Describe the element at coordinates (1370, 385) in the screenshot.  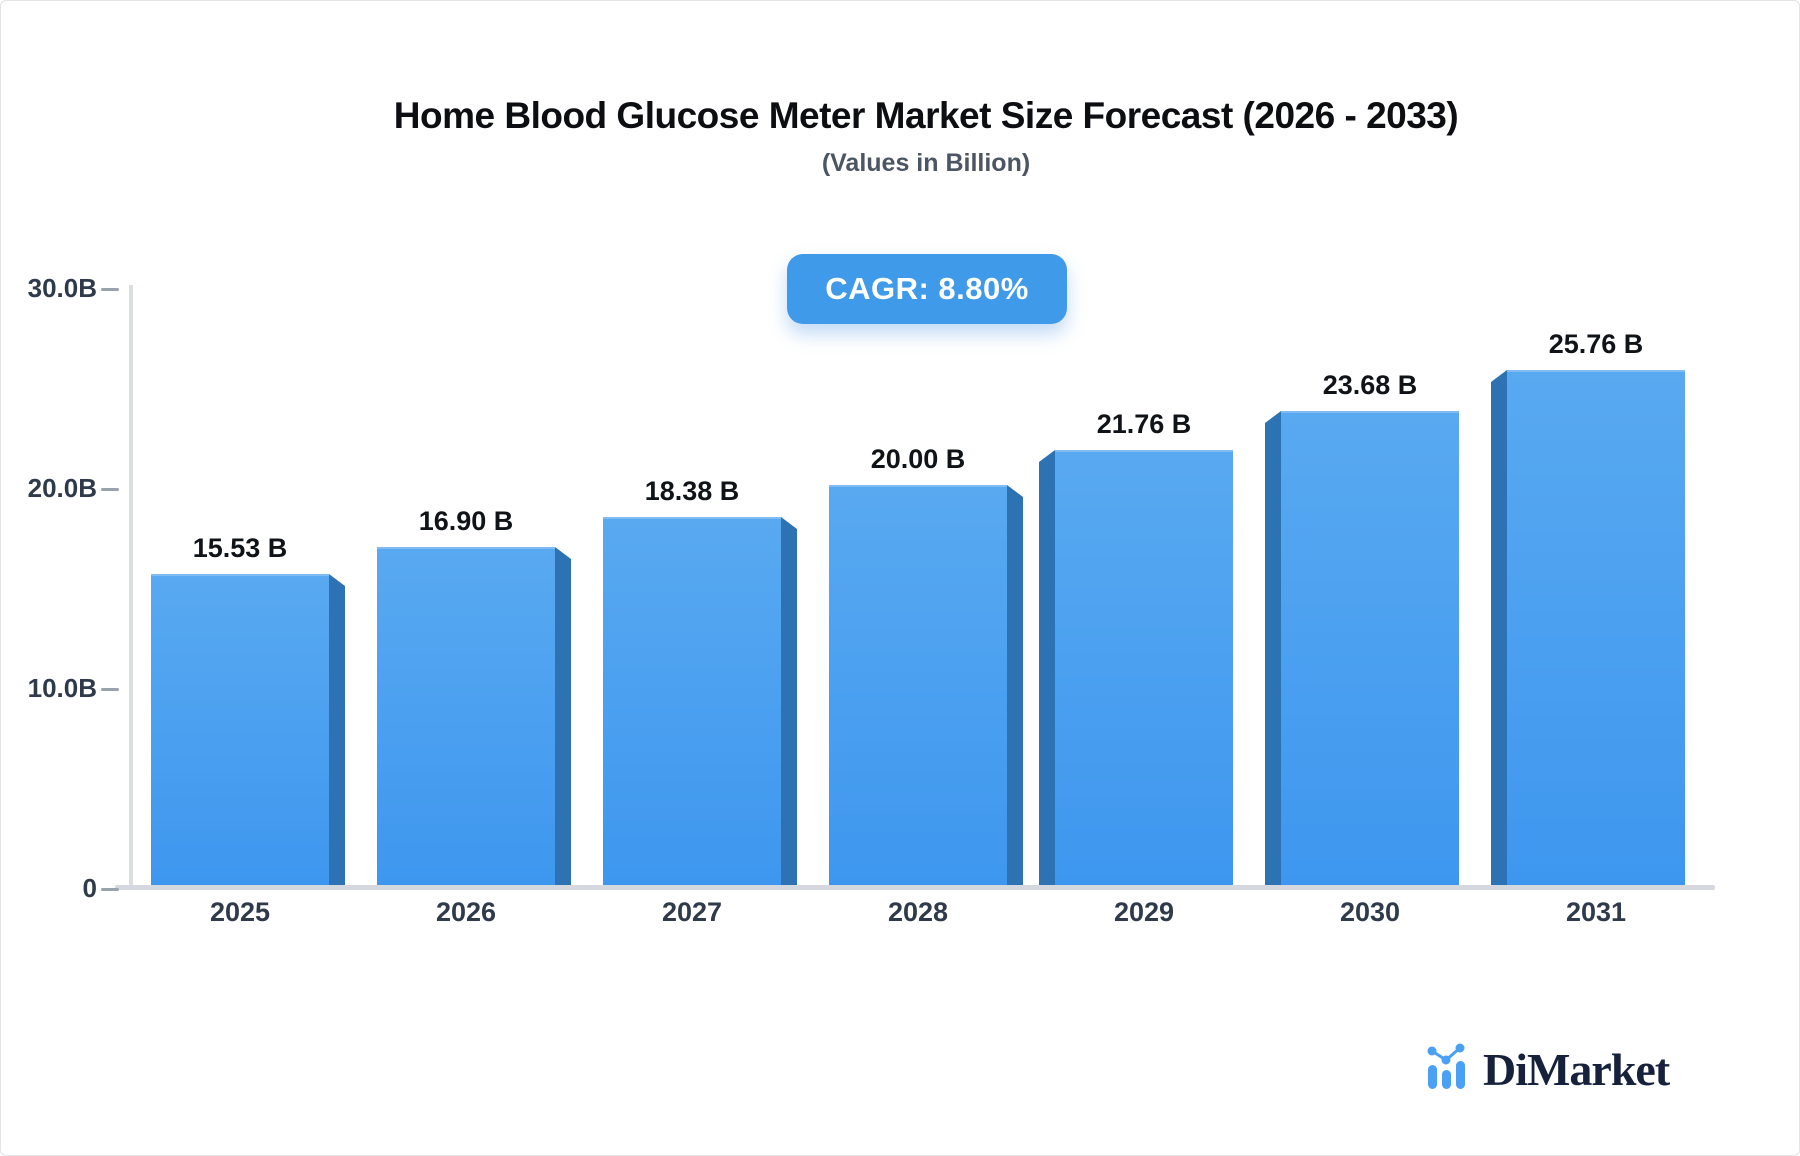
I see `bar-value-label: 23.68 B` at that location.